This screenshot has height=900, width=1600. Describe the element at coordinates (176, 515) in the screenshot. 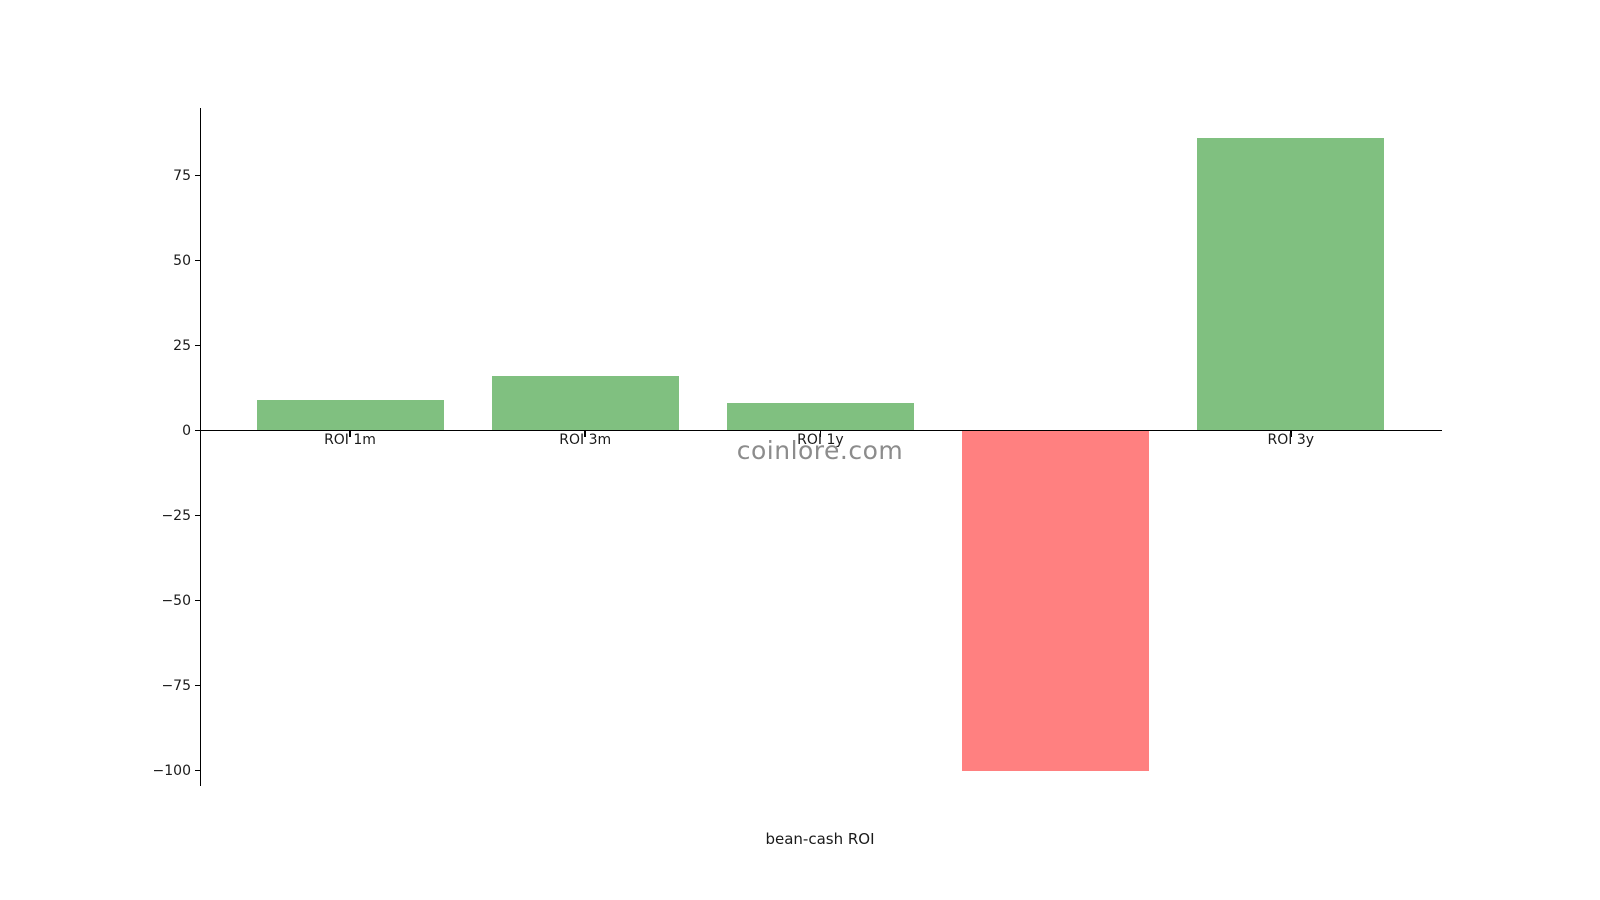

I see `y-tick-label: −25` at that location.